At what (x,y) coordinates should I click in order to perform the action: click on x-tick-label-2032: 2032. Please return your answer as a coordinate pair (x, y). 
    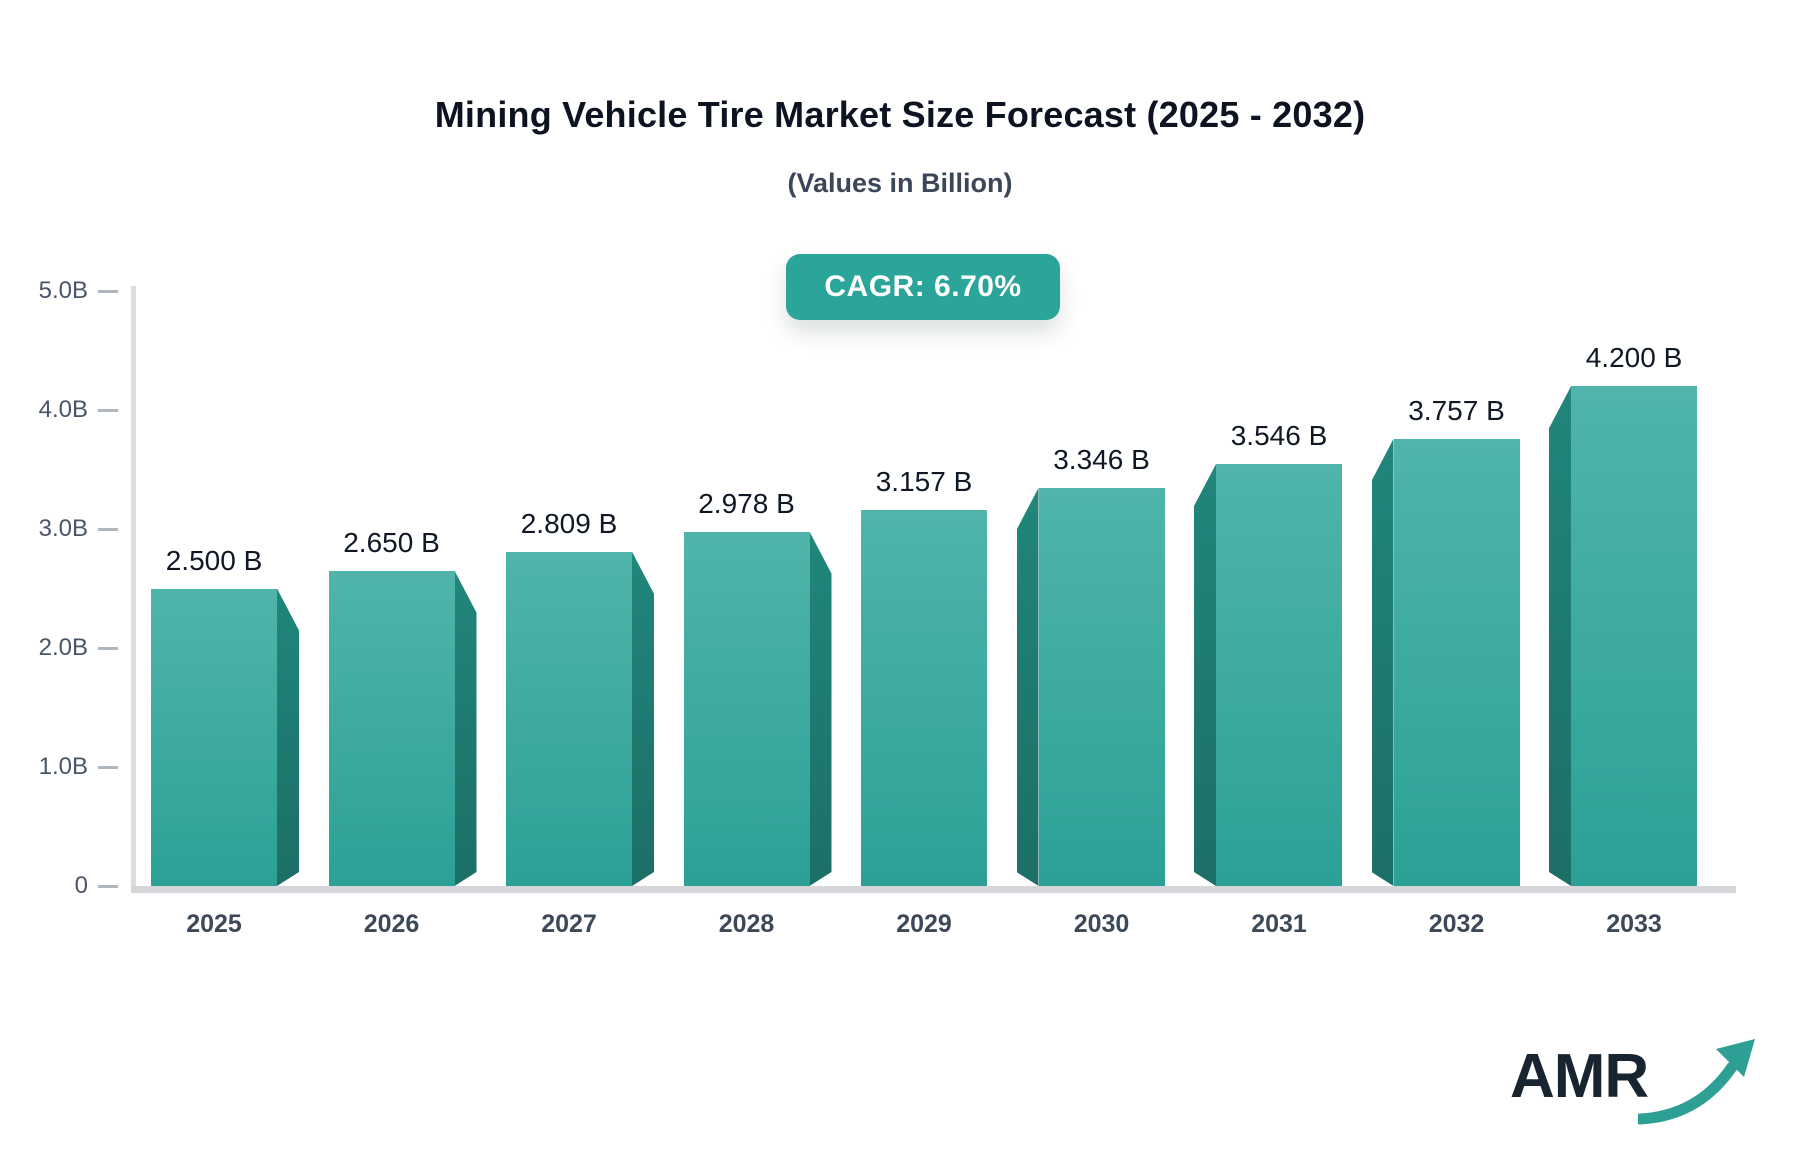
    Looking at the image, I should click on (1456, 924).